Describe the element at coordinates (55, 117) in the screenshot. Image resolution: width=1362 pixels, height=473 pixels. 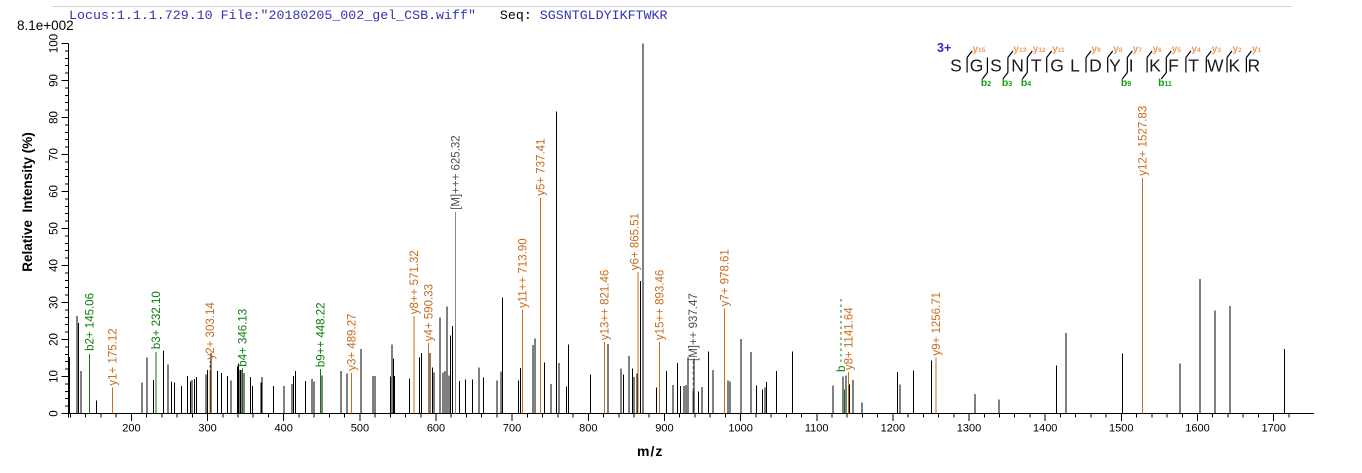
I see `svg-text: 80` at that location.